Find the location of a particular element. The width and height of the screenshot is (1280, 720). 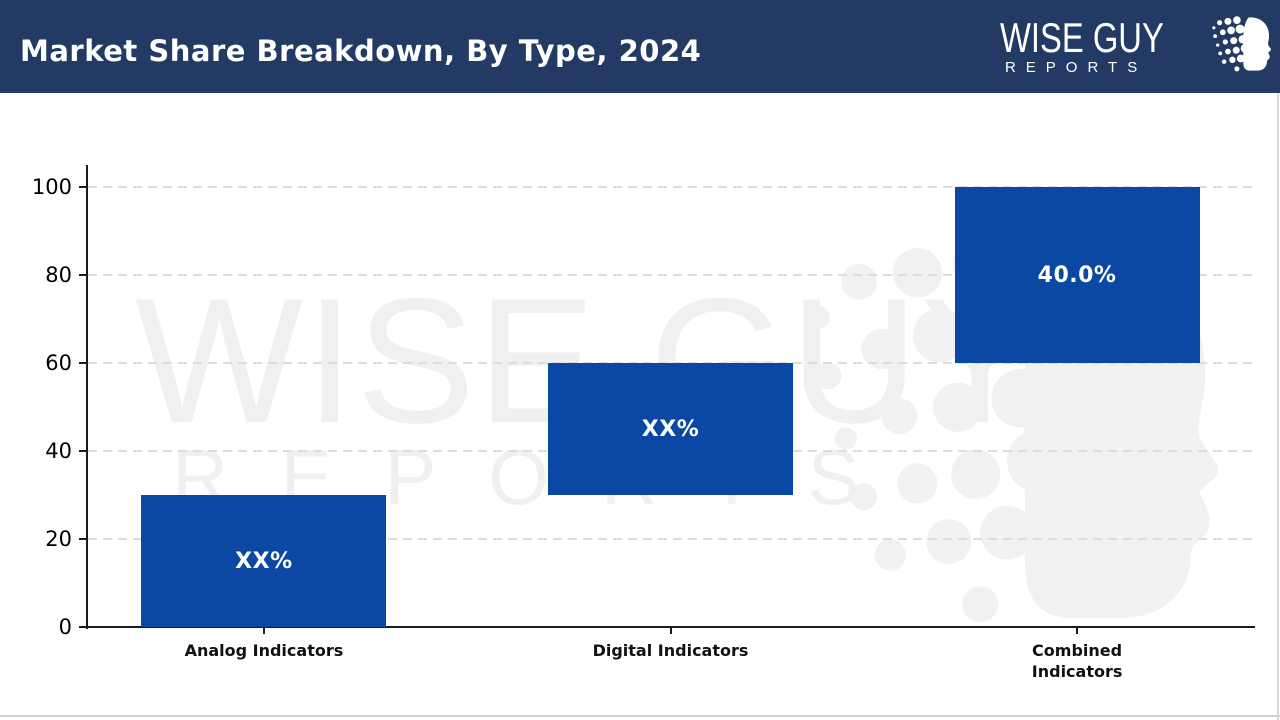

y-tick-label-80: 80 is located at coordinates (58, 275).